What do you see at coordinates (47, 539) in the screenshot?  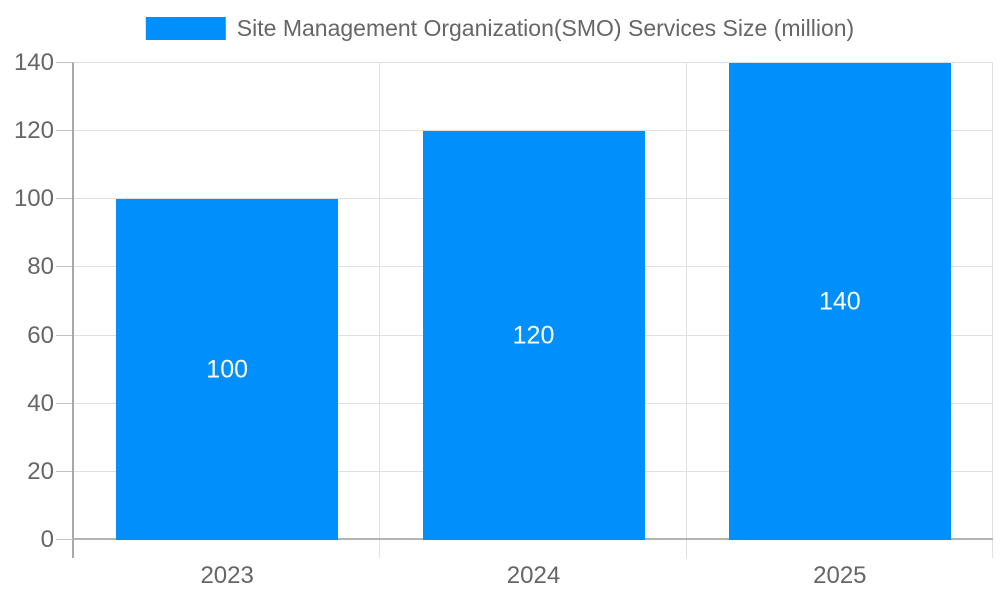 I see `y-axis-label: 0` at bounding box center [47, 539].